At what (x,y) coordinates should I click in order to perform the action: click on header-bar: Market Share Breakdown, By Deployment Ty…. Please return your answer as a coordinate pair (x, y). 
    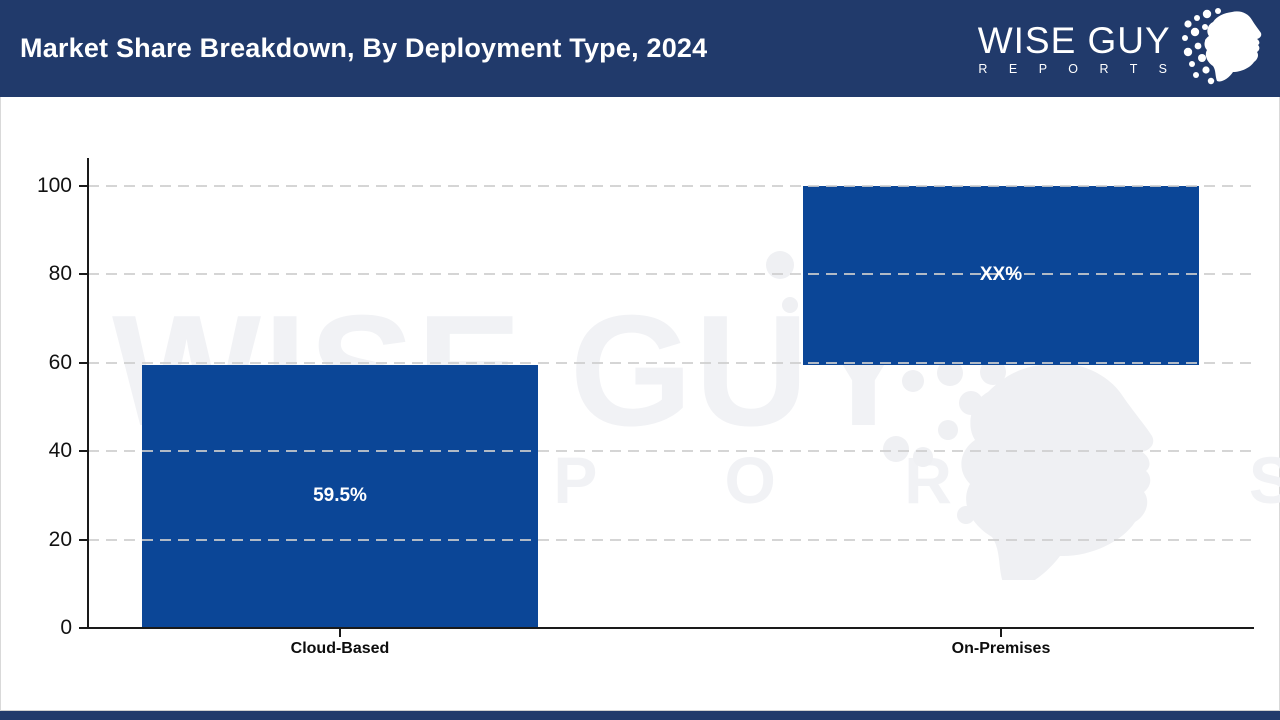
    Looking at the image, I should click on (640, 48).